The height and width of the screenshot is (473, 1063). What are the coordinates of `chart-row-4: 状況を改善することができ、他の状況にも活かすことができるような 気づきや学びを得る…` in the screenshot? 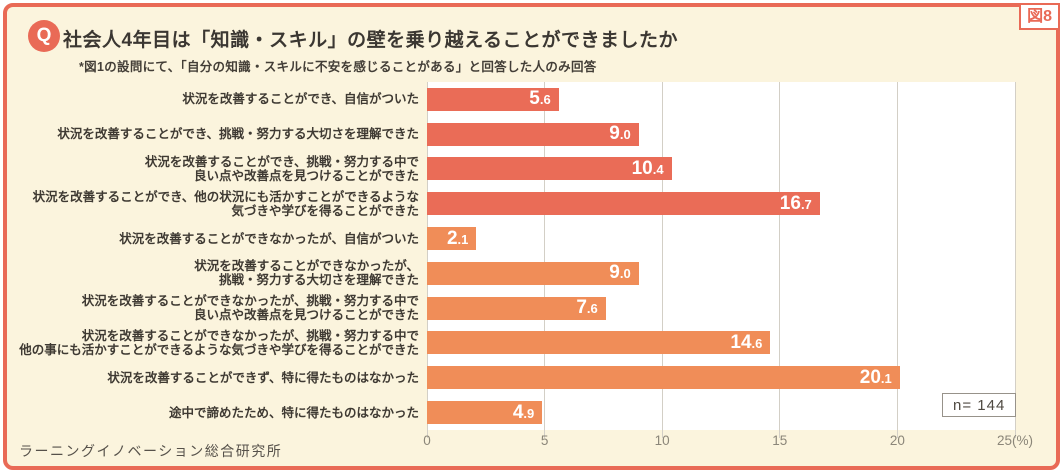 It's located at (531, 203).